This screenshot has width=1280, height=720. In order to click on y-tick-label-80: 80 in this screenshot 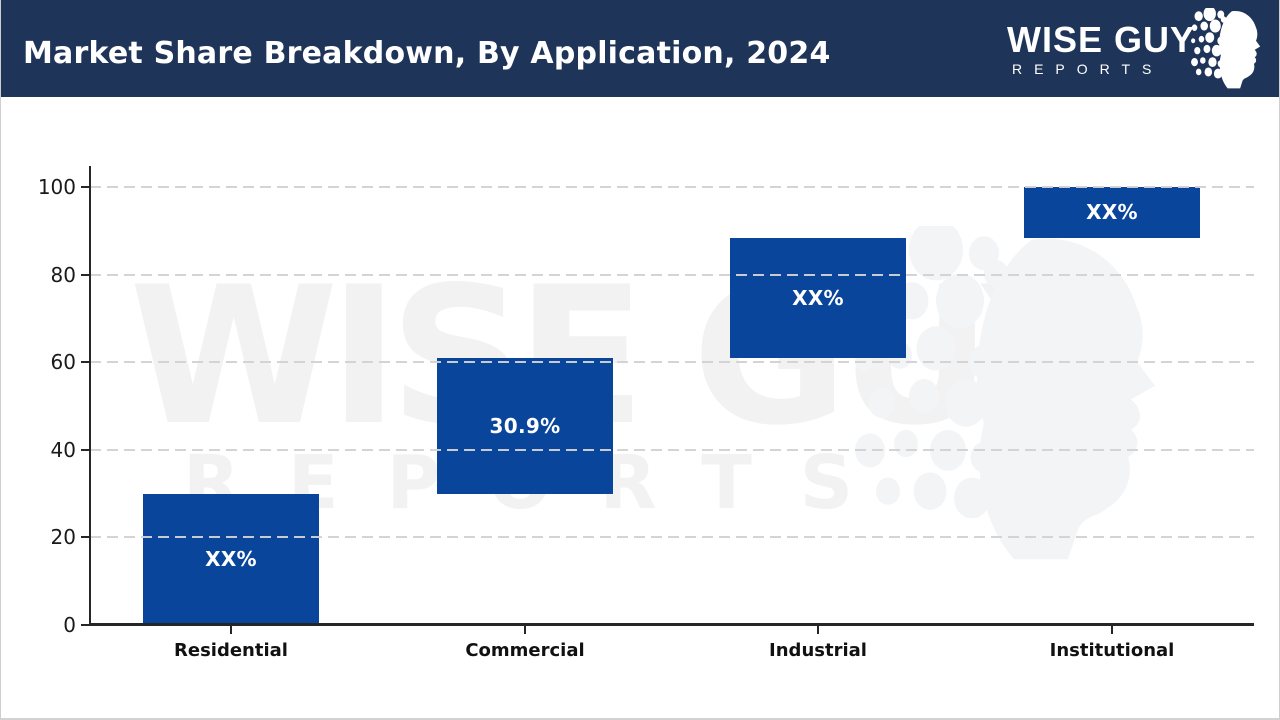, I will do `click(63, 274)`.